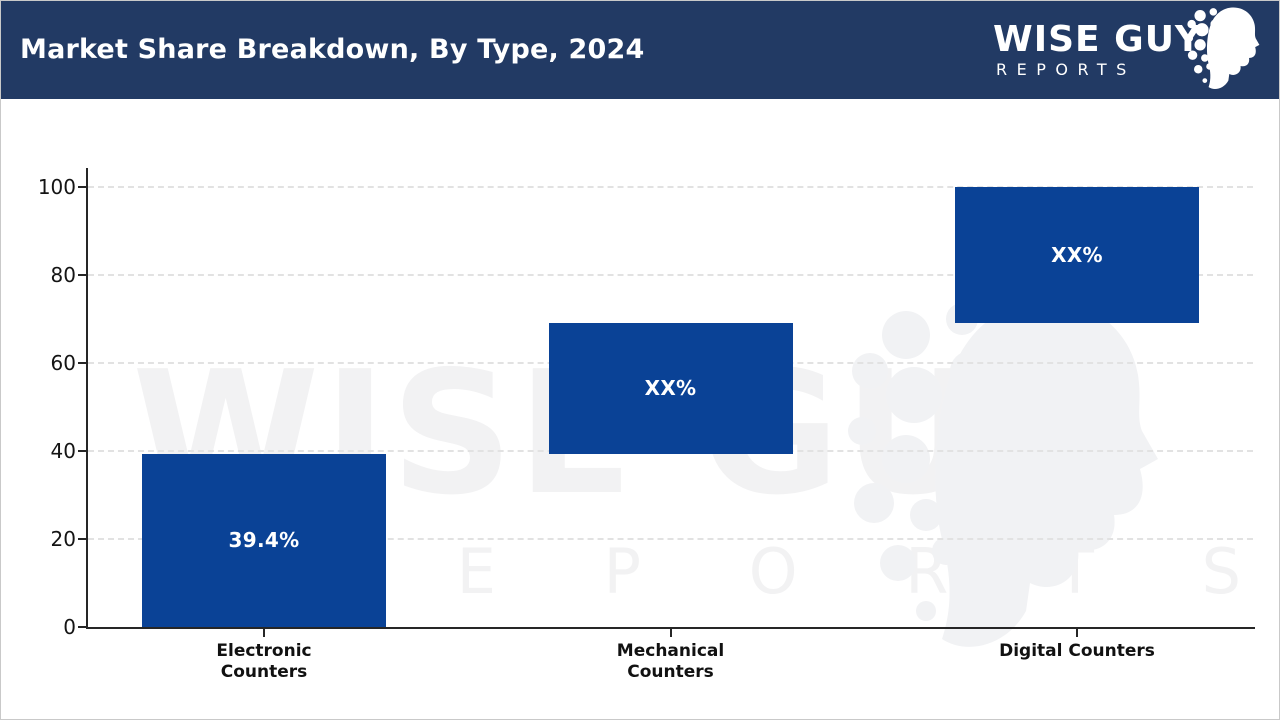 This screenshot has width=1280, height=720. I want to click on bar-value-label: 39.4%, so click(264, 540).